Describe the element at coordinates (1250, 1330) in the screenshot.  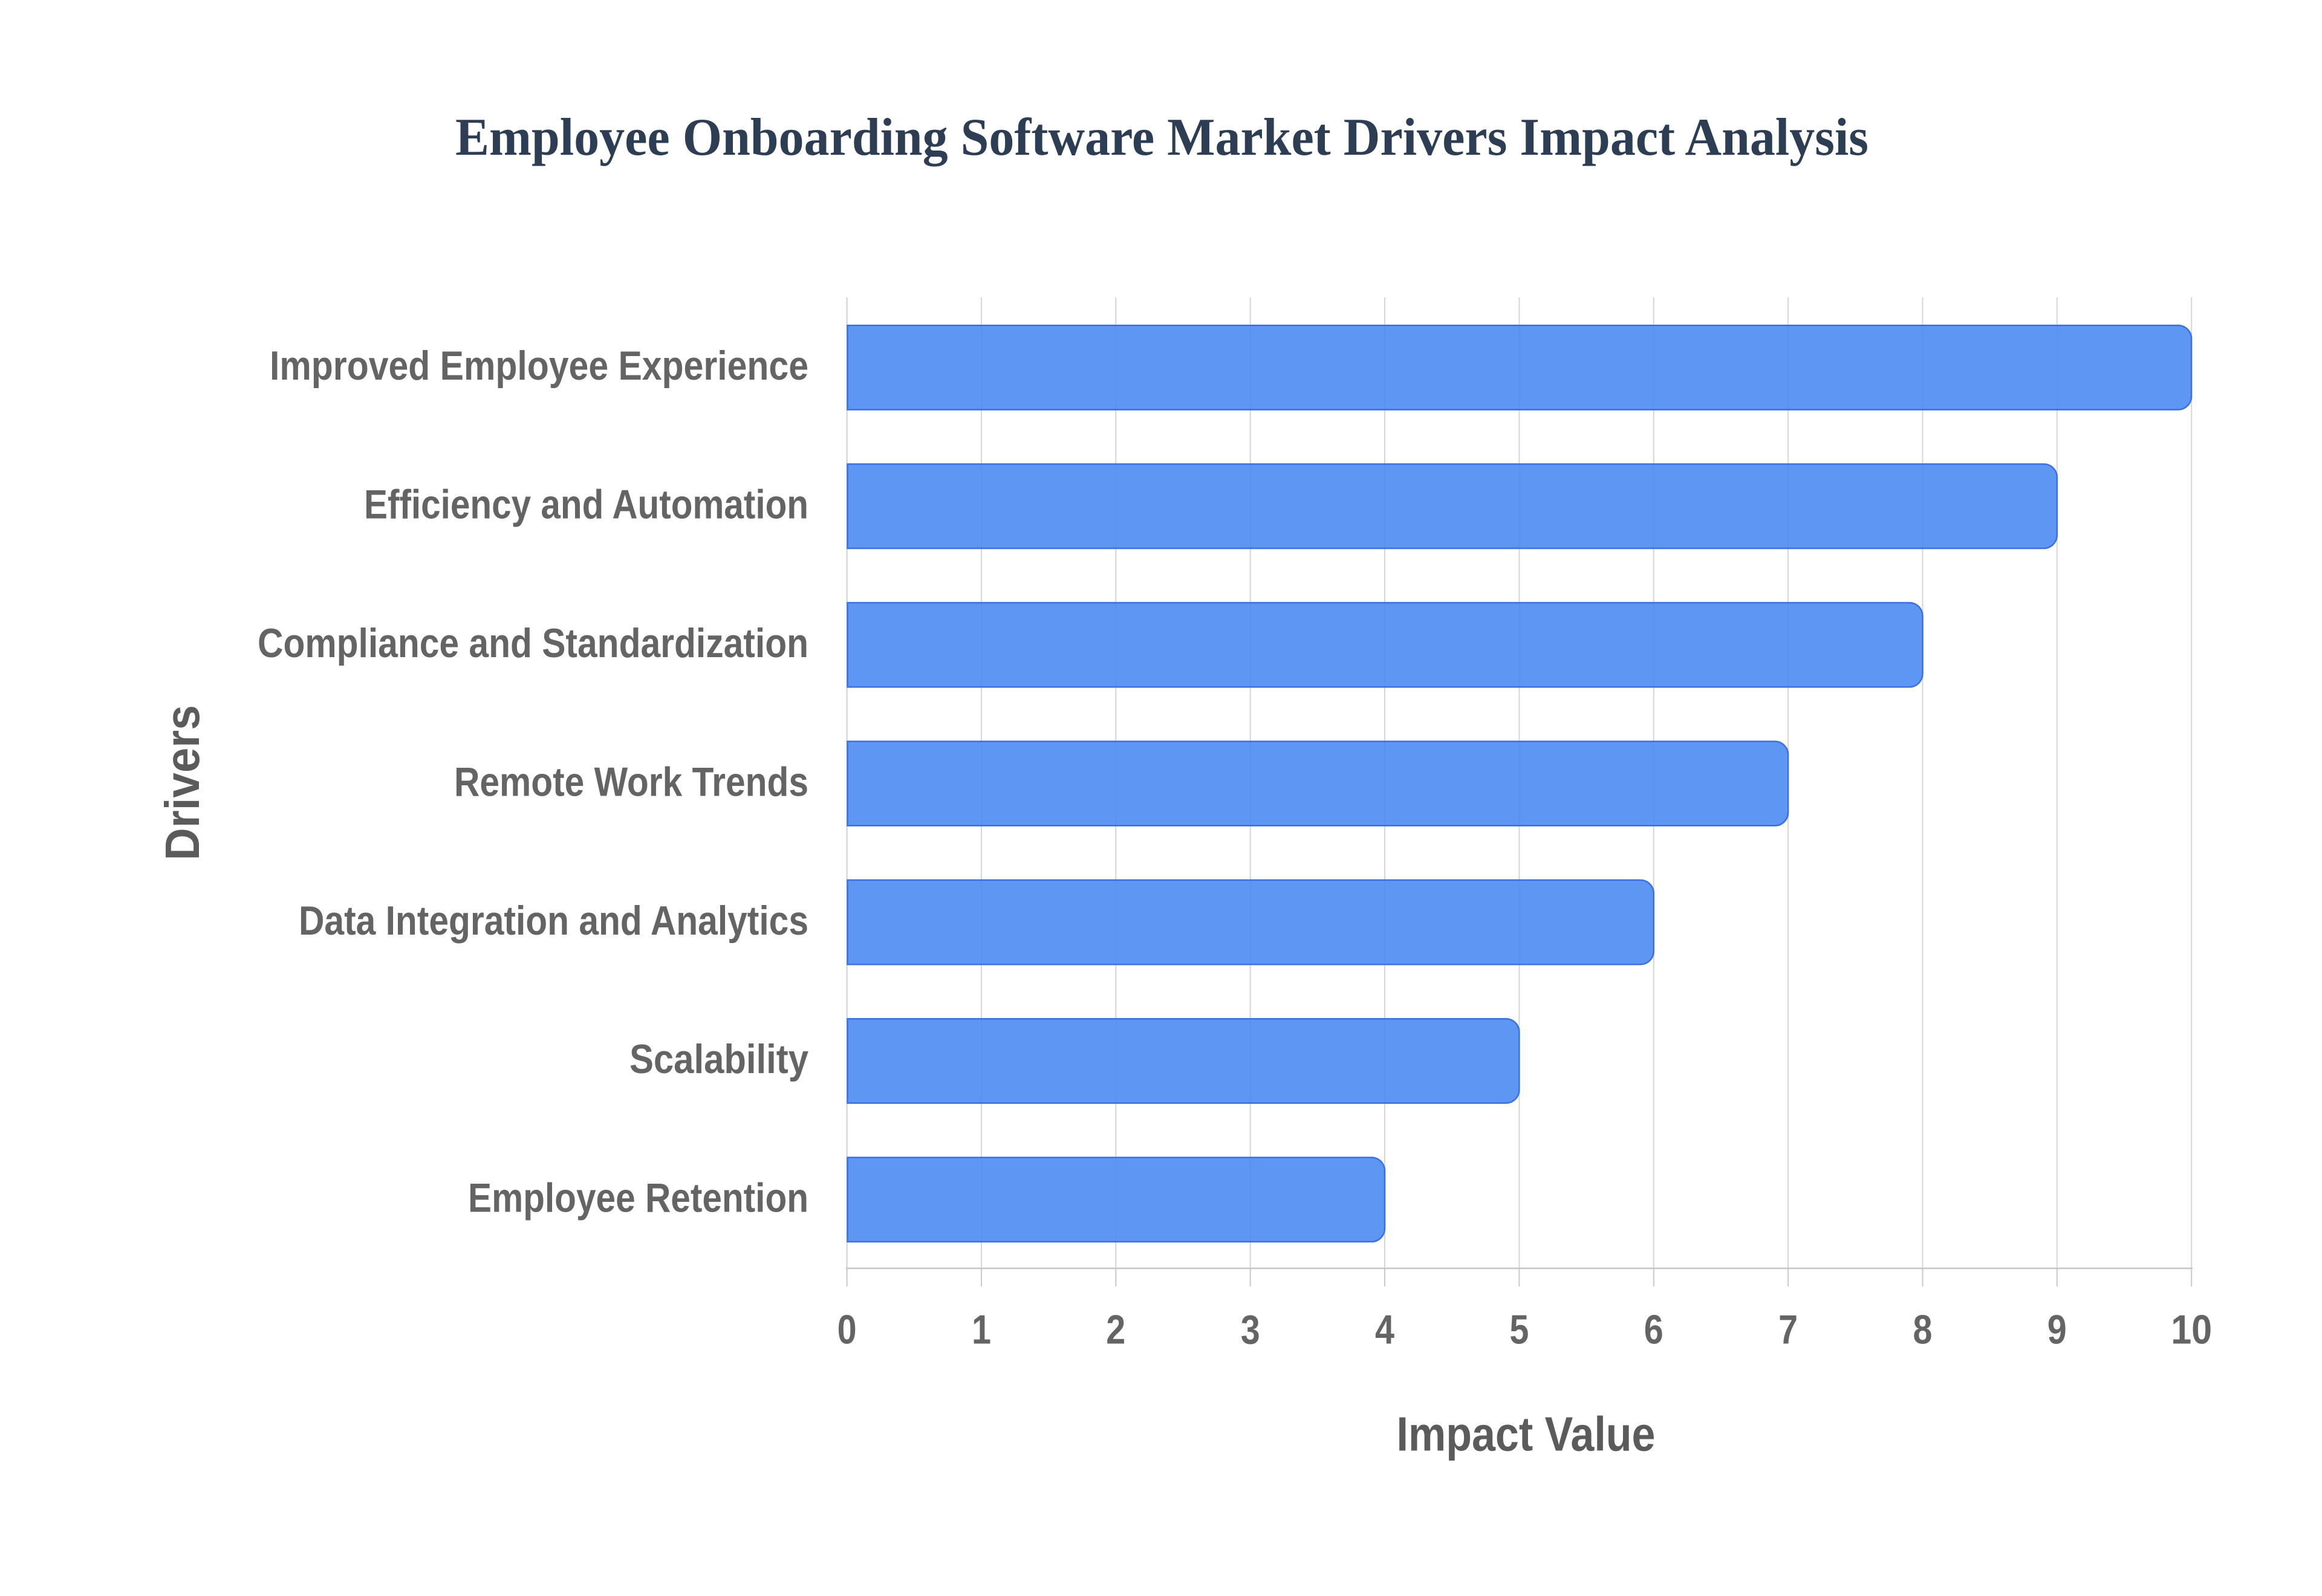
I see `svg-text: 3` at that location.